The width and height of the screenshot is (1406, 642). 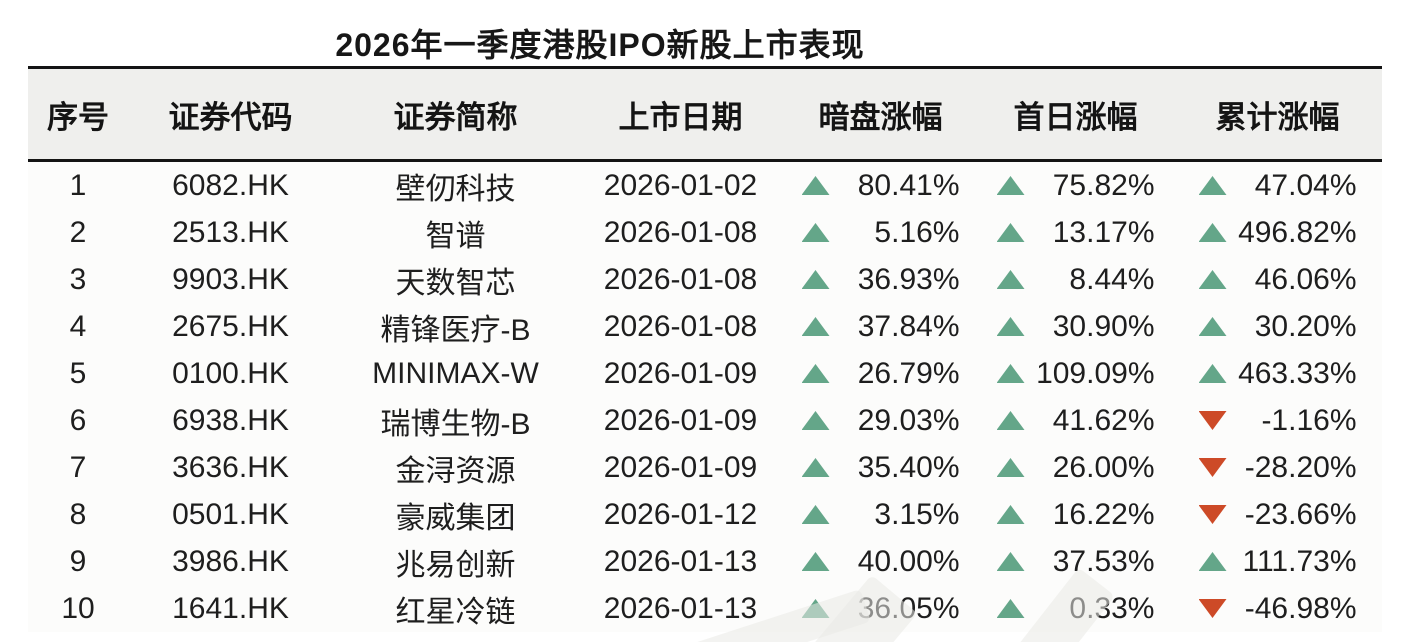 I want to click on cell-cumulative-gain: 463.33%, so click(x=1277, y=374).